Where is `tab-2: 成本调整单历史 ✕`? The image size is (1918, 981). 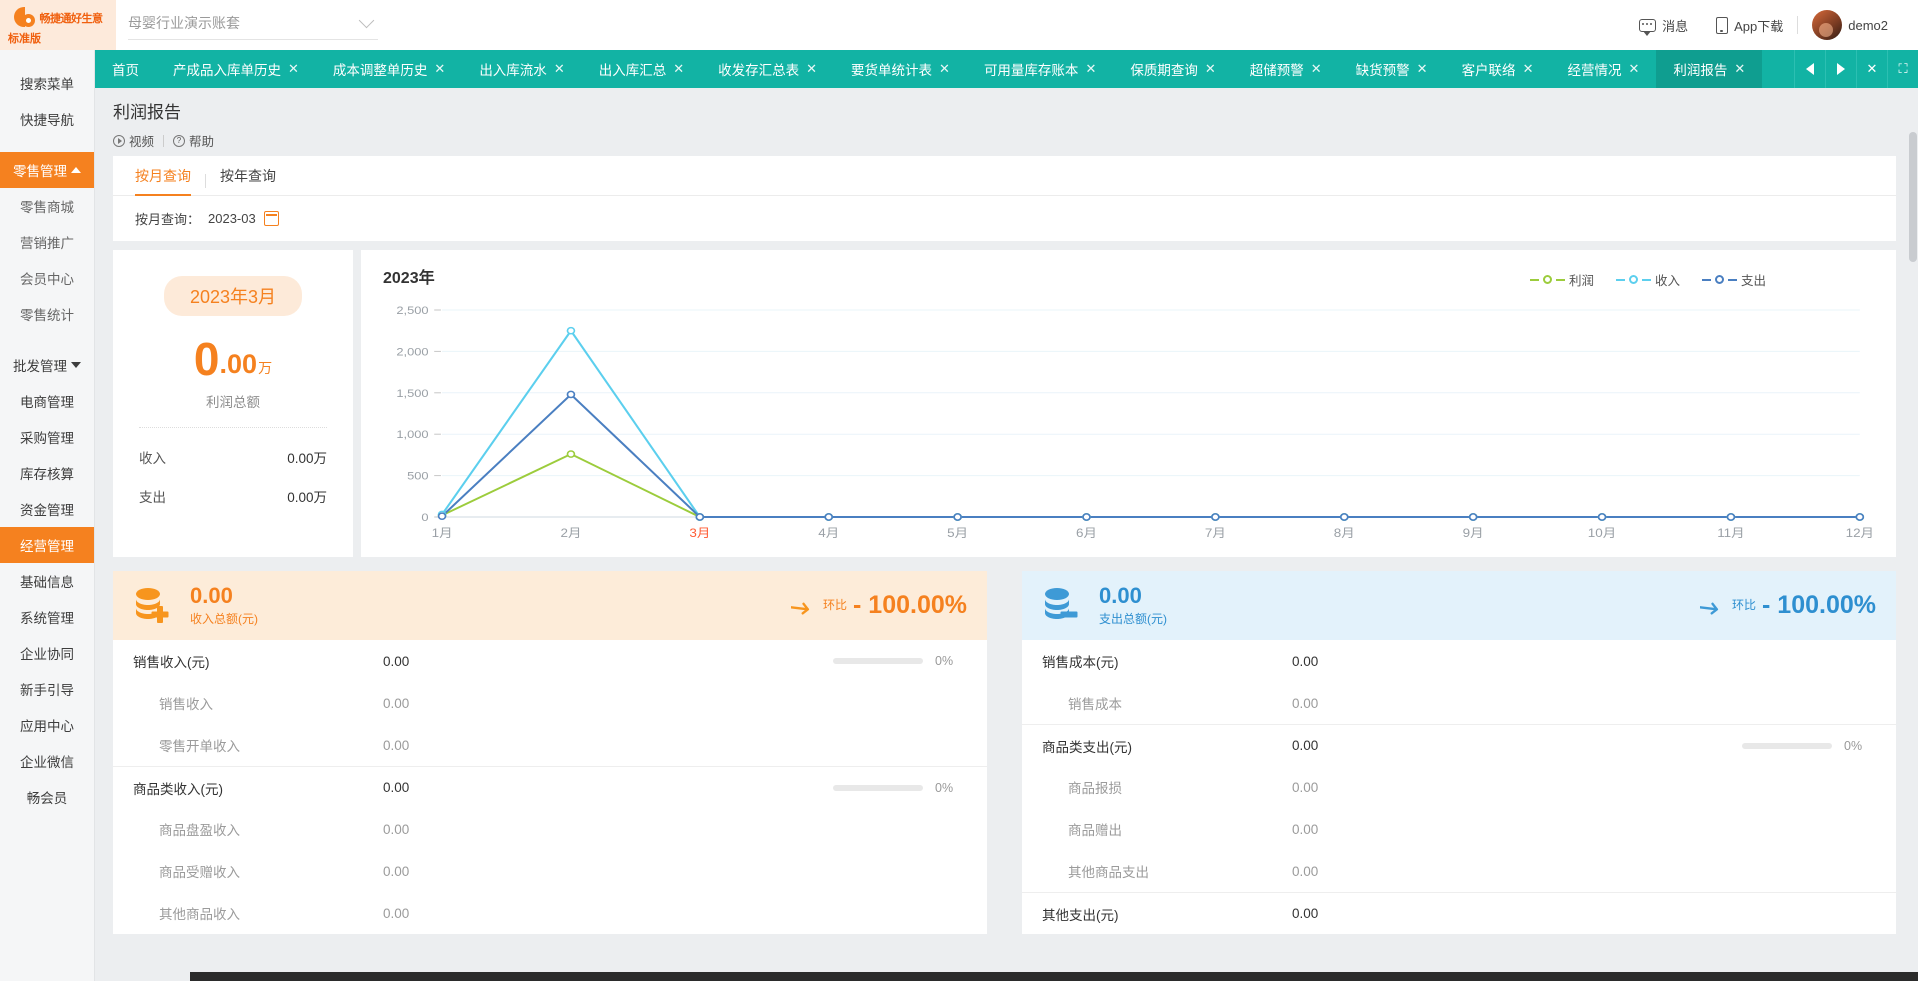
tab-2: 成本调整单历史 ✕ is located at coordinates (389, 69).